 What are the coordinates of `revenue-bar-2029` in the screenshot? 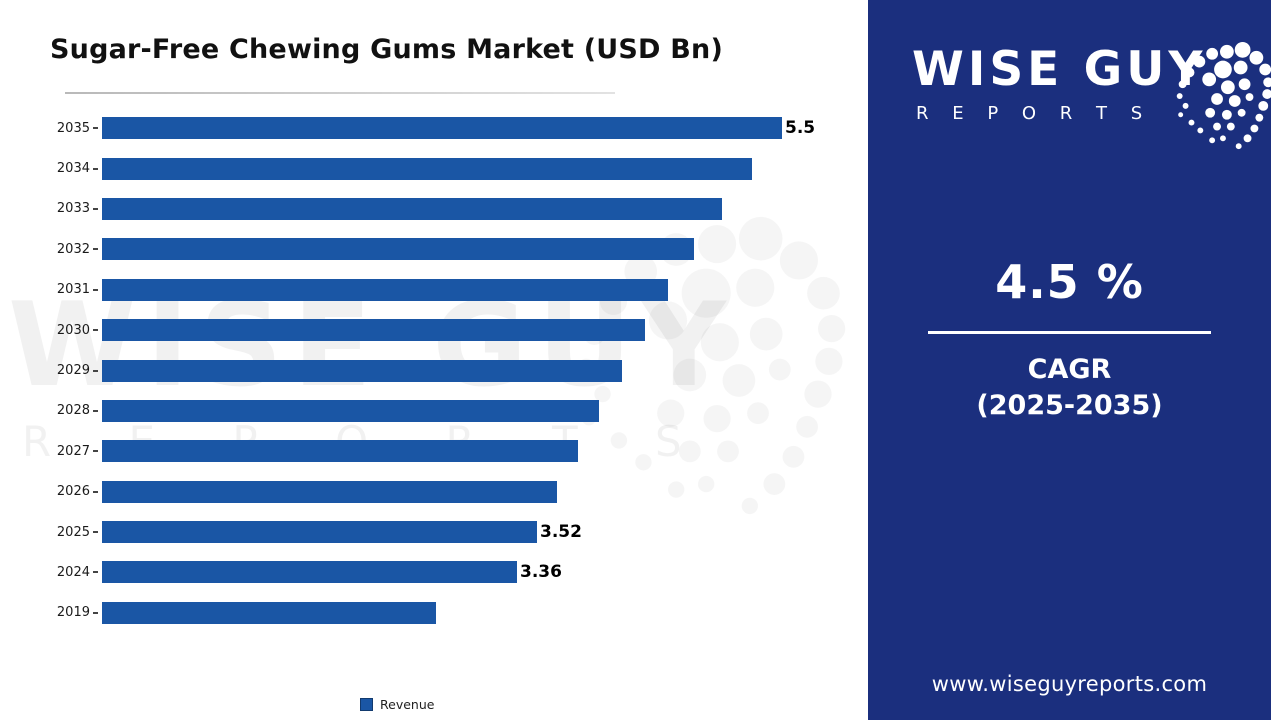 It's located at (362, 370).